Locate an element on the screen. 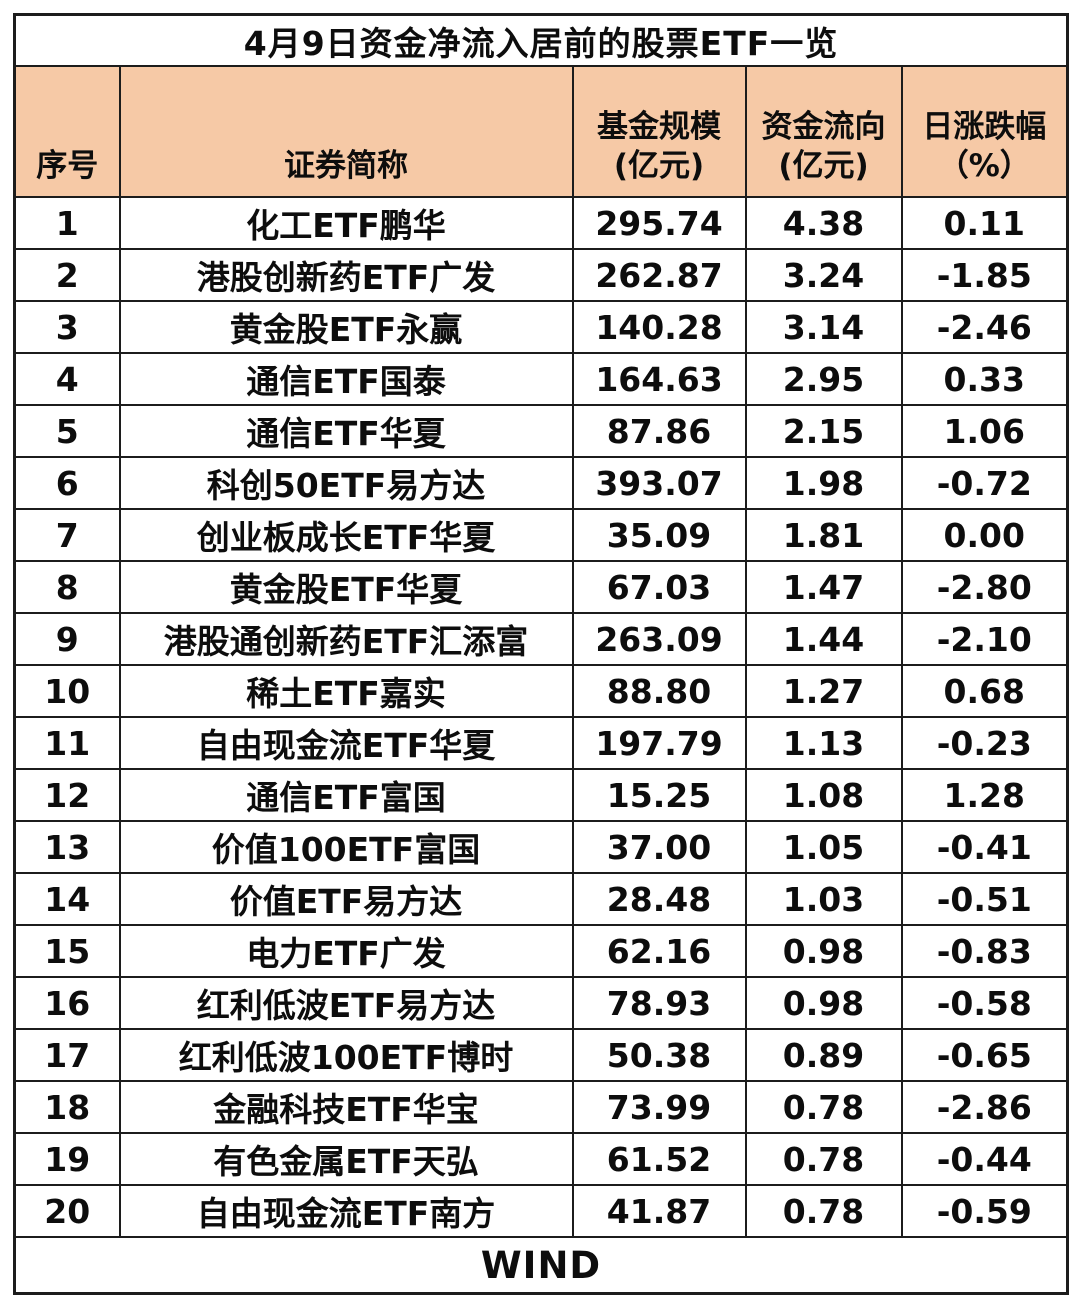  cell-flow: 4.38 is located at coordinates (823, 223).